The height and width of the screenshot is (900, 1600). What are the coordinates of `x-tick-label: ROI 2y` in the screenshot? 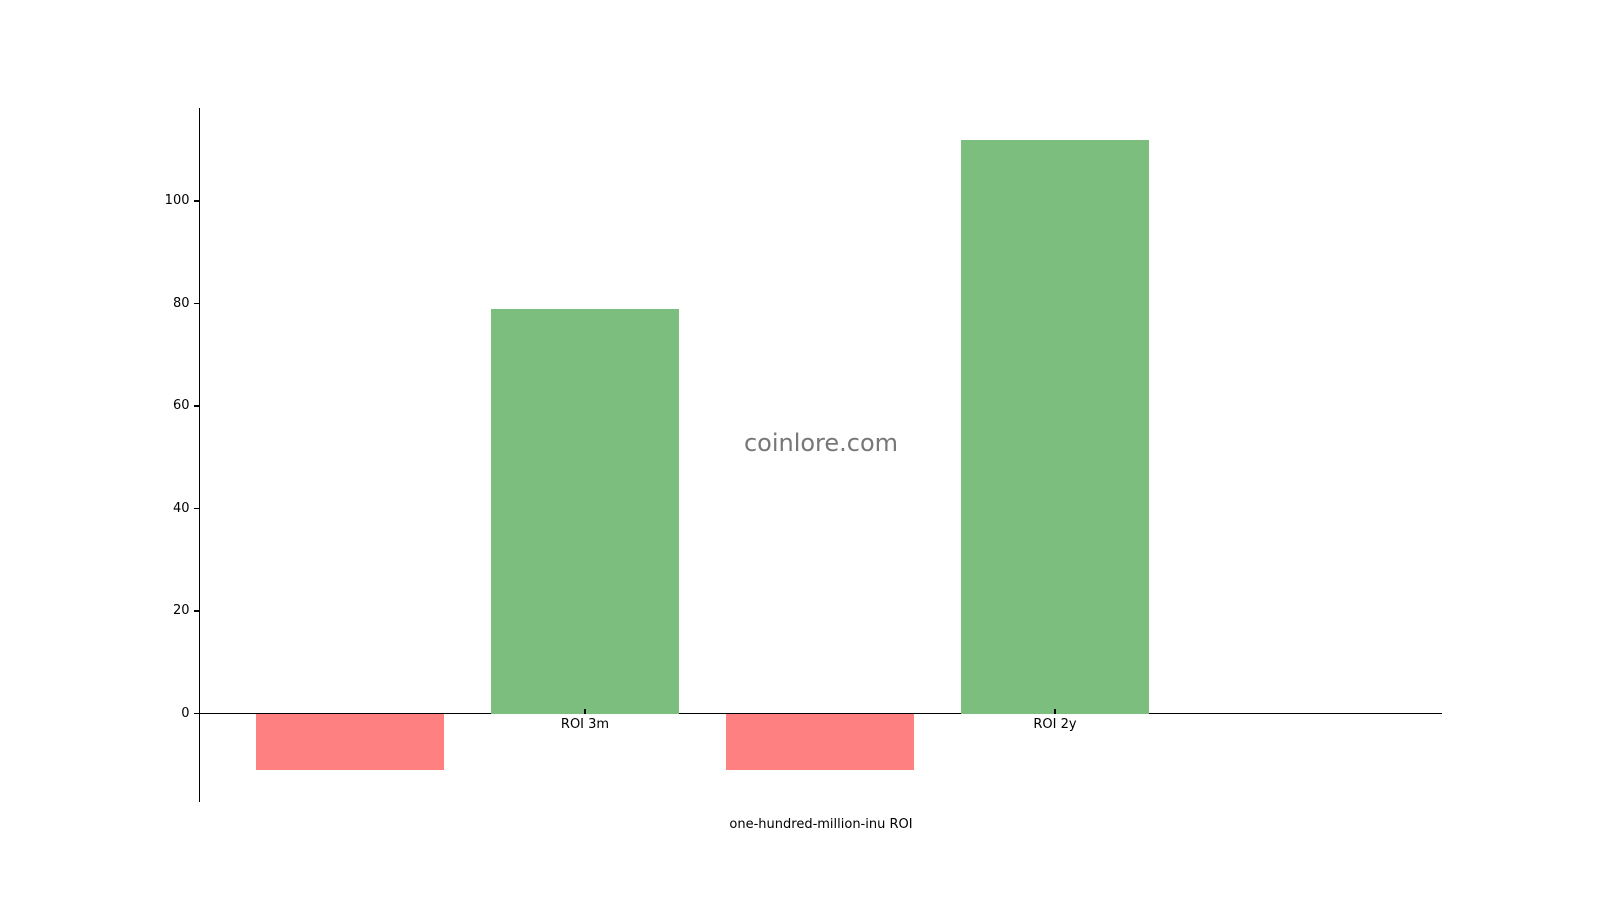 It's located at (1055, 724).